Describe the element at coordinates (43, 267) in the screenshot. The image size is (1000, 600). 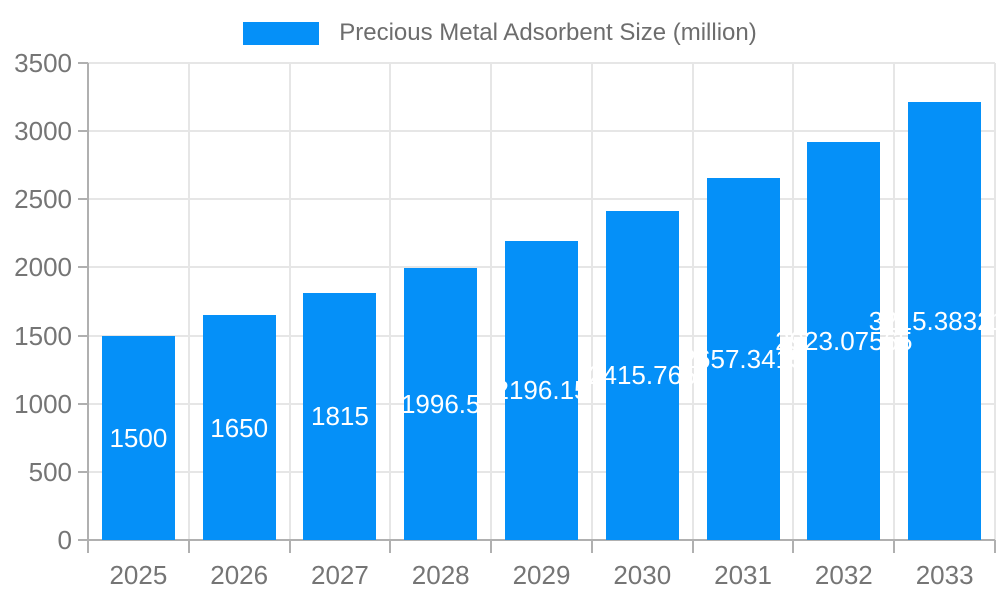
I see `y-tick-label: 2000` at that location.